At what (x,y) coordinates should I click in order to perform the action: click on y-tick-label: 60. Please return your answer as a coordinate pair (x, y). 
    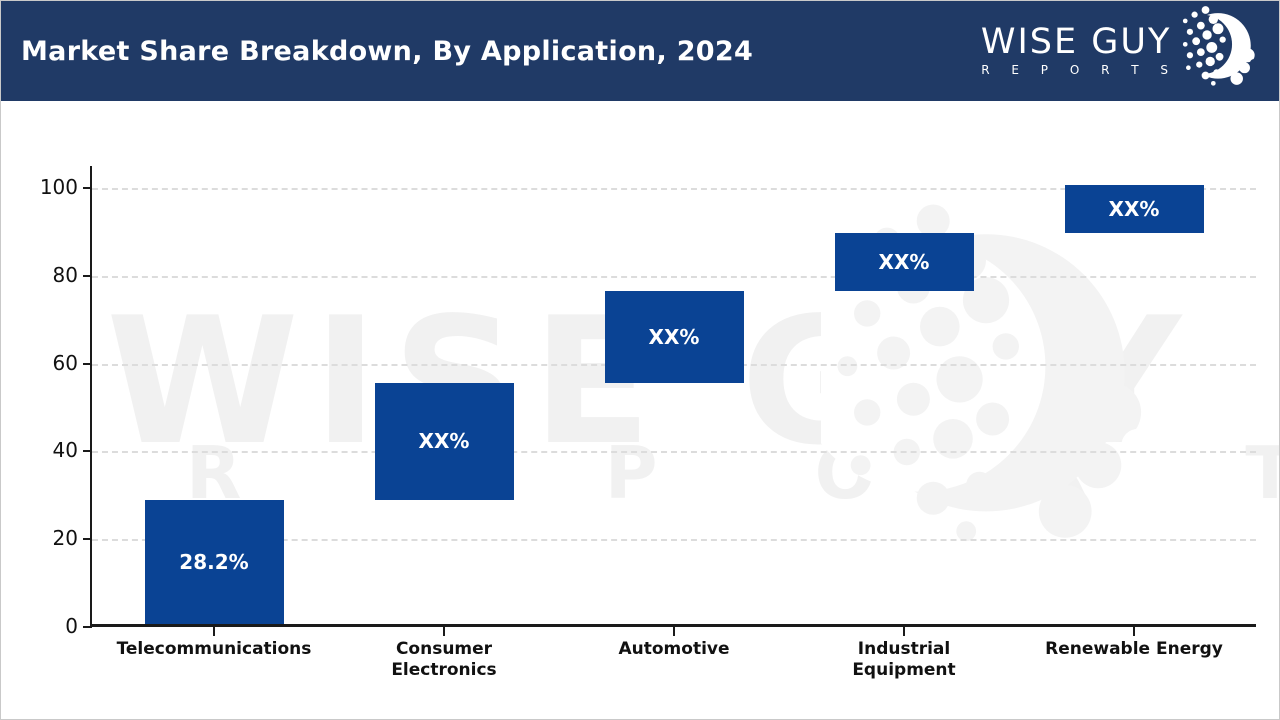
    Looking at the image, I should click on (65, 362).